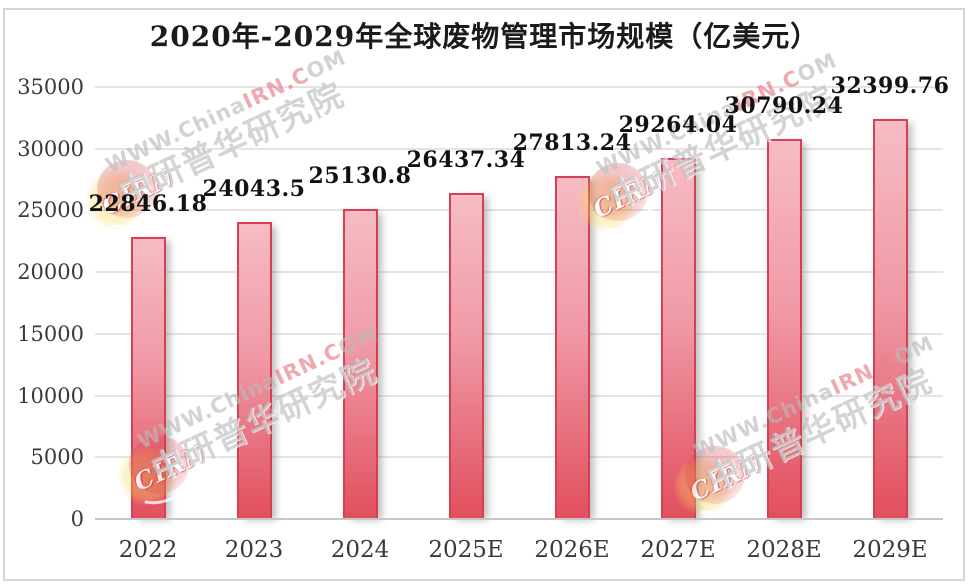 This screenshot has width=969, height=585. I want to click on y-tick-label: 35000, so click(50, 87).